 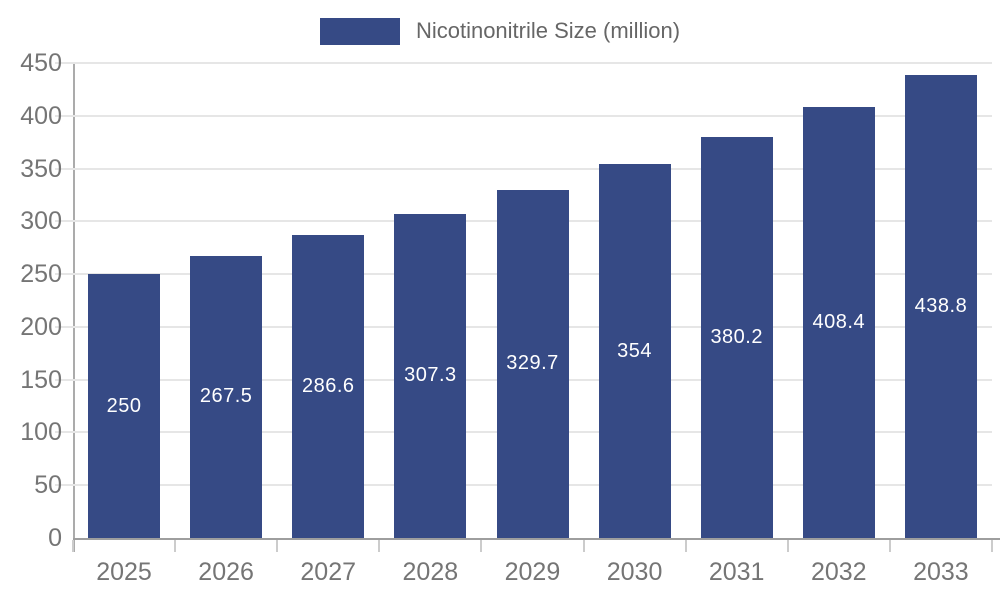 I want to click on bar-value-label: 408.4, so click(x=839, y=321).